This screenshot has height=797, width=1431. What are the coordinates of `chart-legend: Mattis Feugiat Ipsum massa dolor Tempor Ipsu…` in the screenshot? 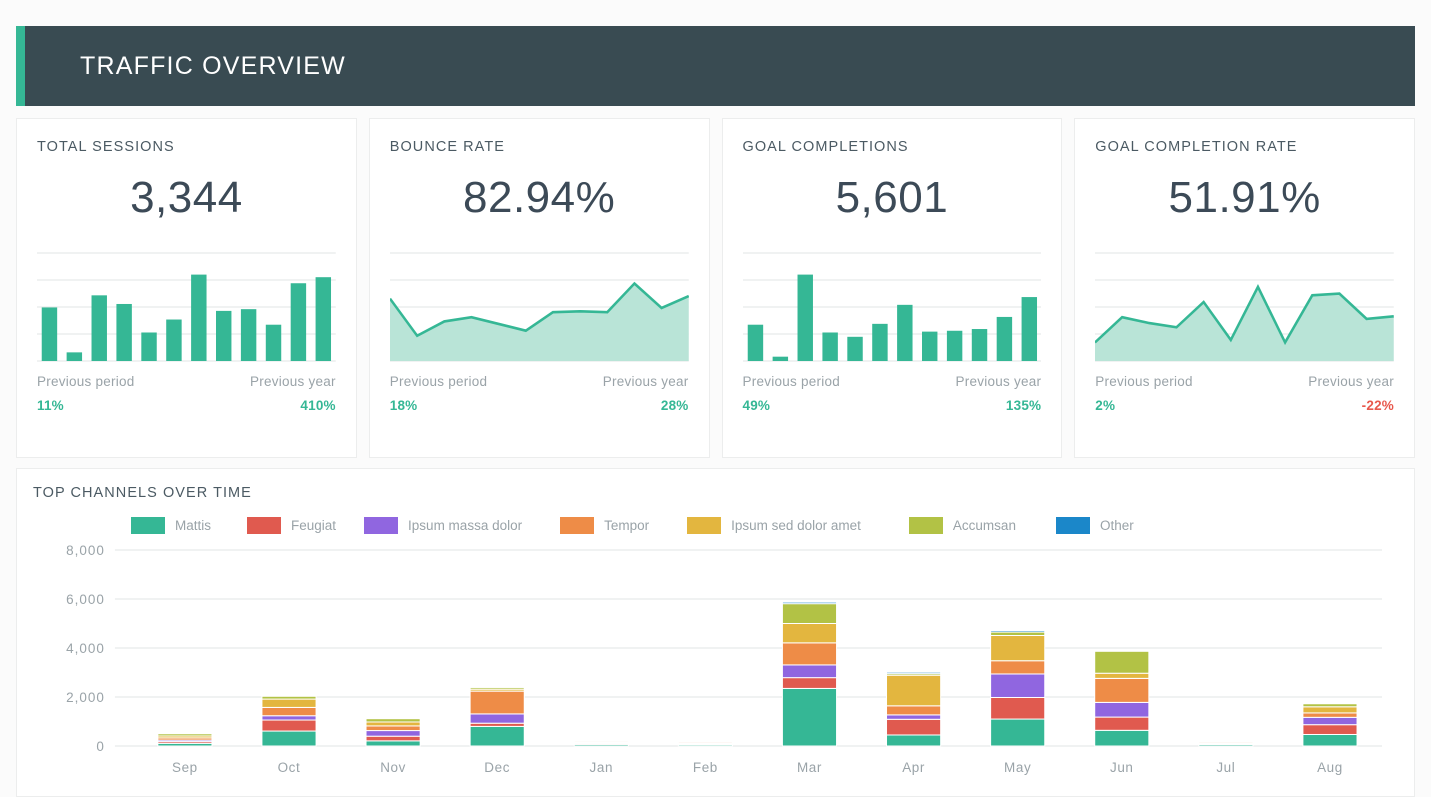 It's located at (714, 525).